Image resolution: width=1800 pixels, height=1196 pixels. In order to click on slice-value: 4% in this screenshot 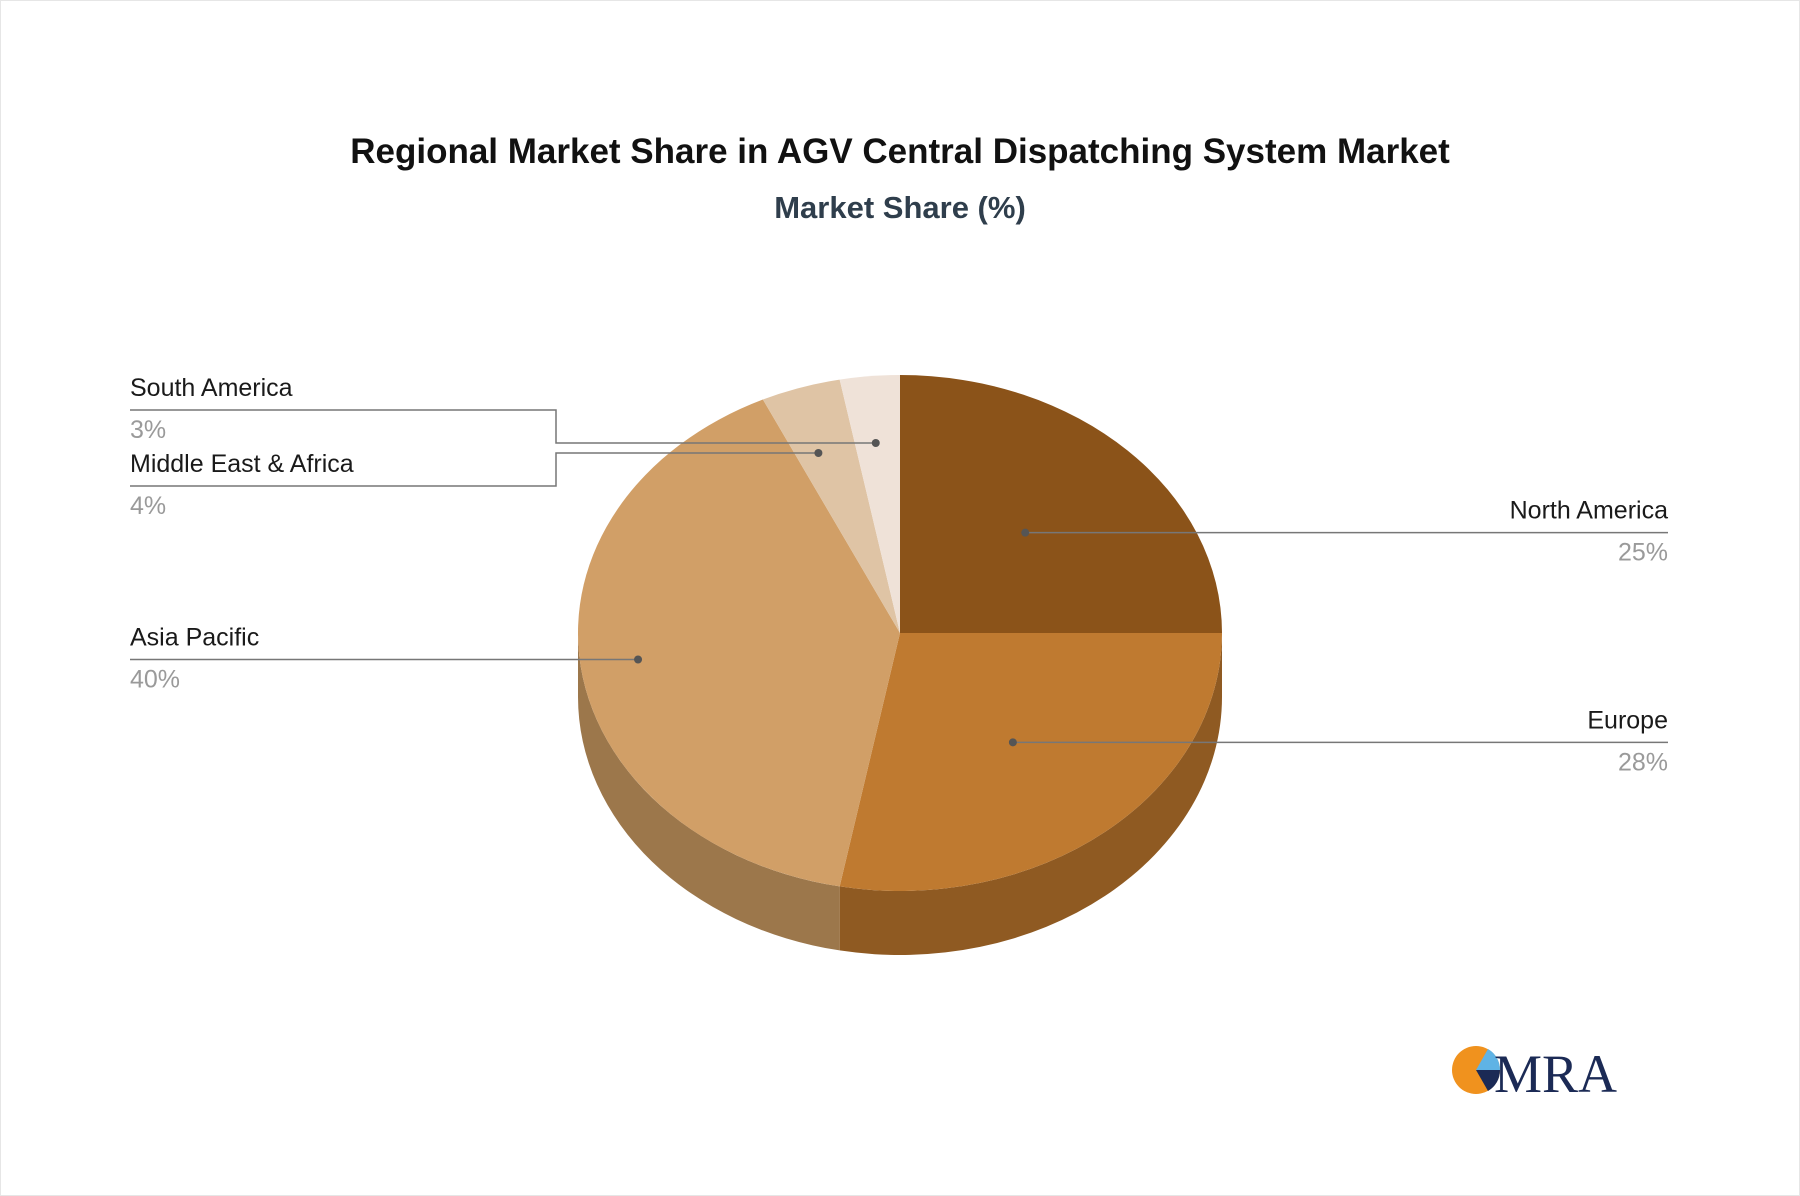, I will do `click(148, 506)`.